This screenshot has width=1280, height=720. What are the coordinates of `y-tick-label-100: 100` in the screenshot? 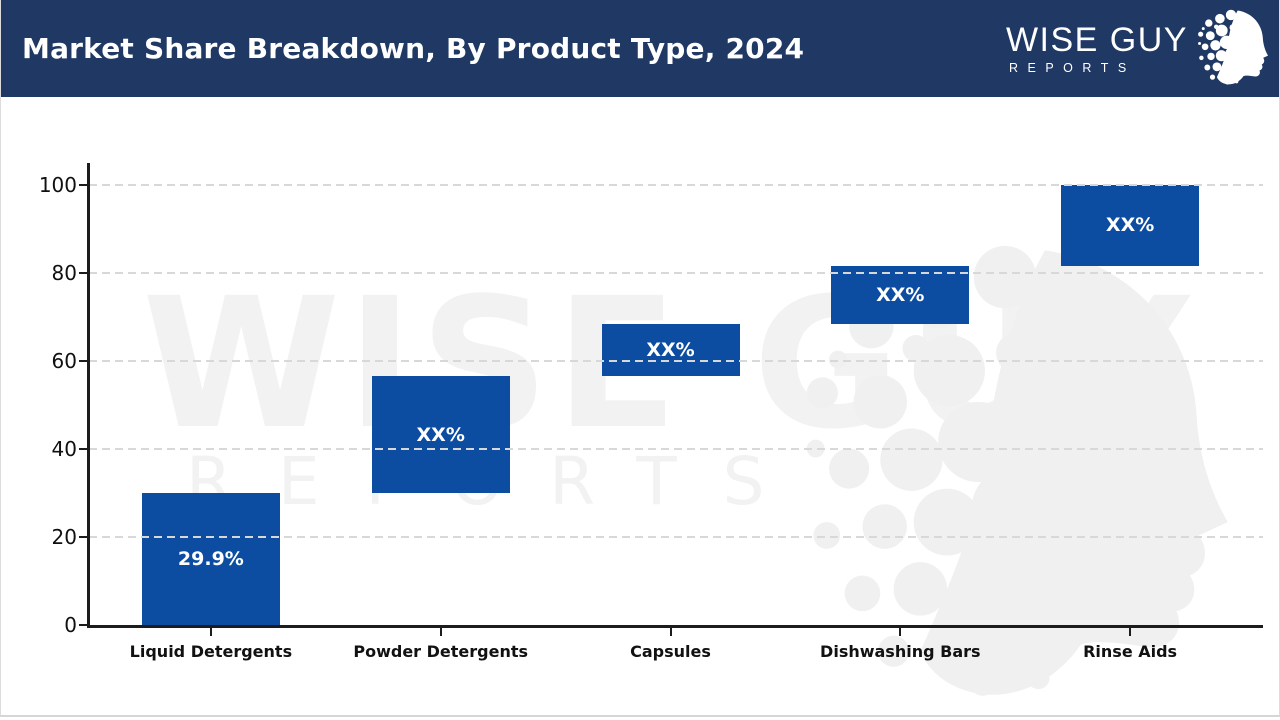 It's located at (57, 185).